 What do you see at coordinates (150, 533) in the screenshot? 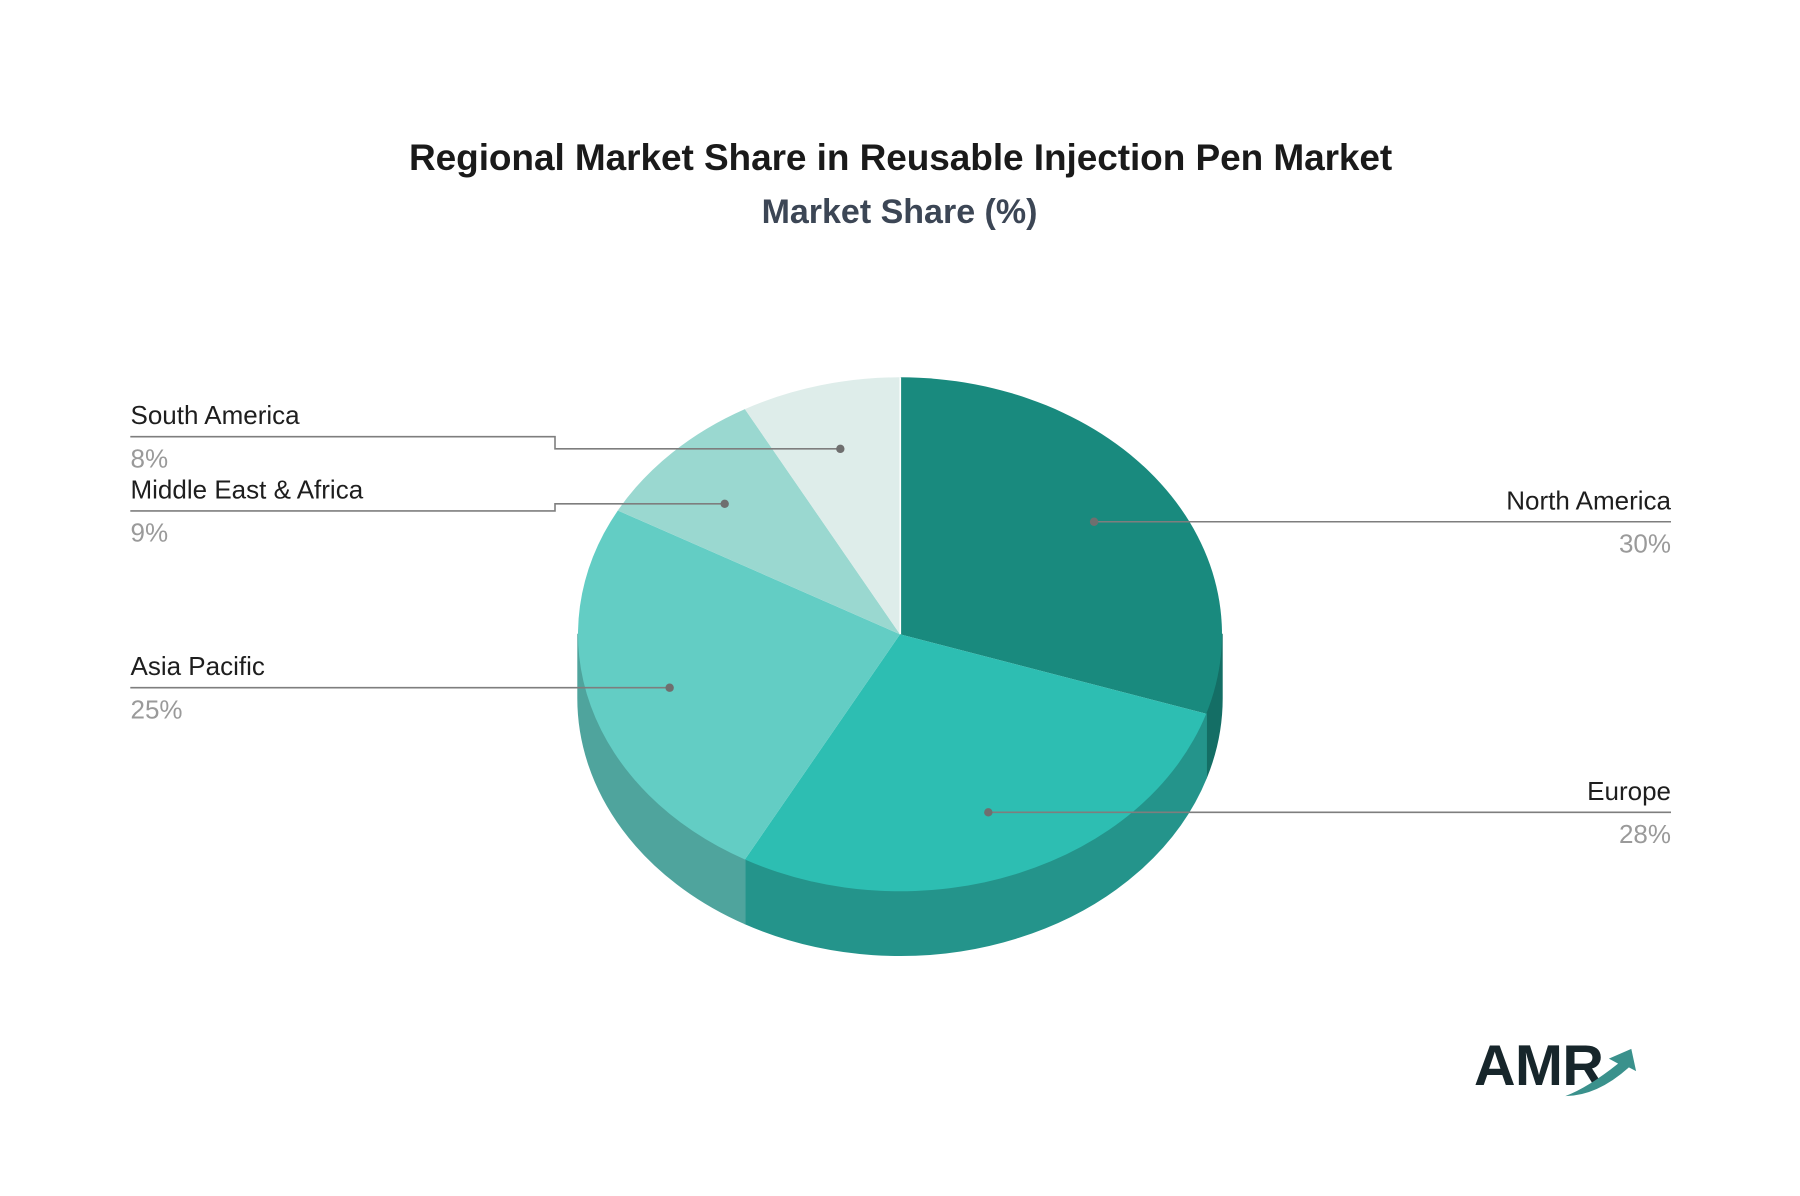
I see `svg-text: 9%` at bounding box center [150, 533].